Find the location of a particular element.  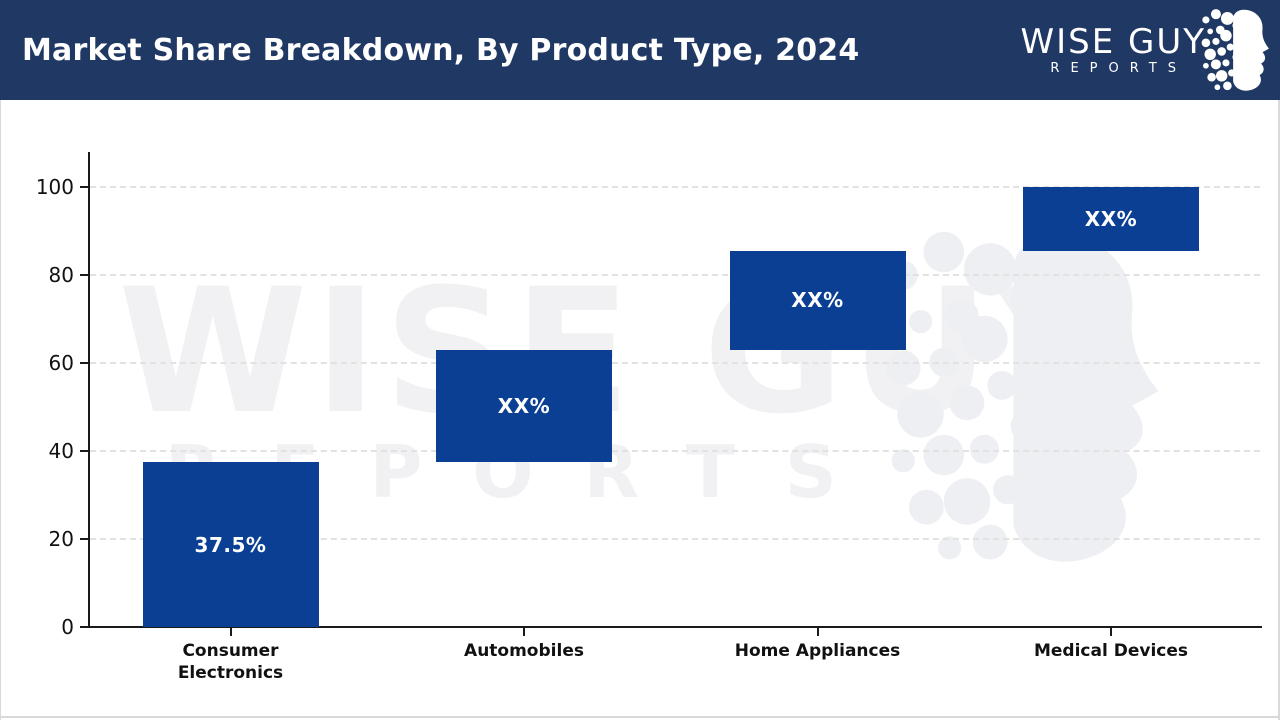

page-border-bottom is located at coordinates (640, 717).